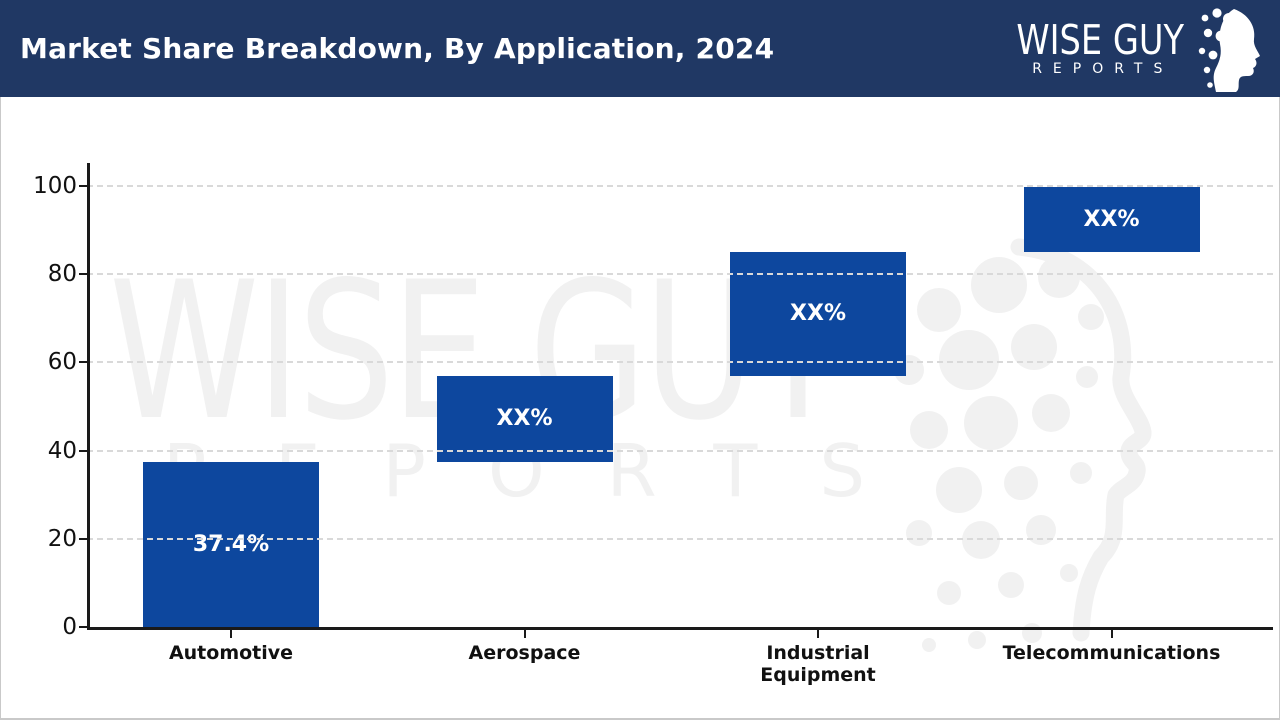 This screenshot has width=1280, height=720. Describe the element at coordinates (818, 675) in the screenshot. I see `x-label-line: Equipment` at that location.